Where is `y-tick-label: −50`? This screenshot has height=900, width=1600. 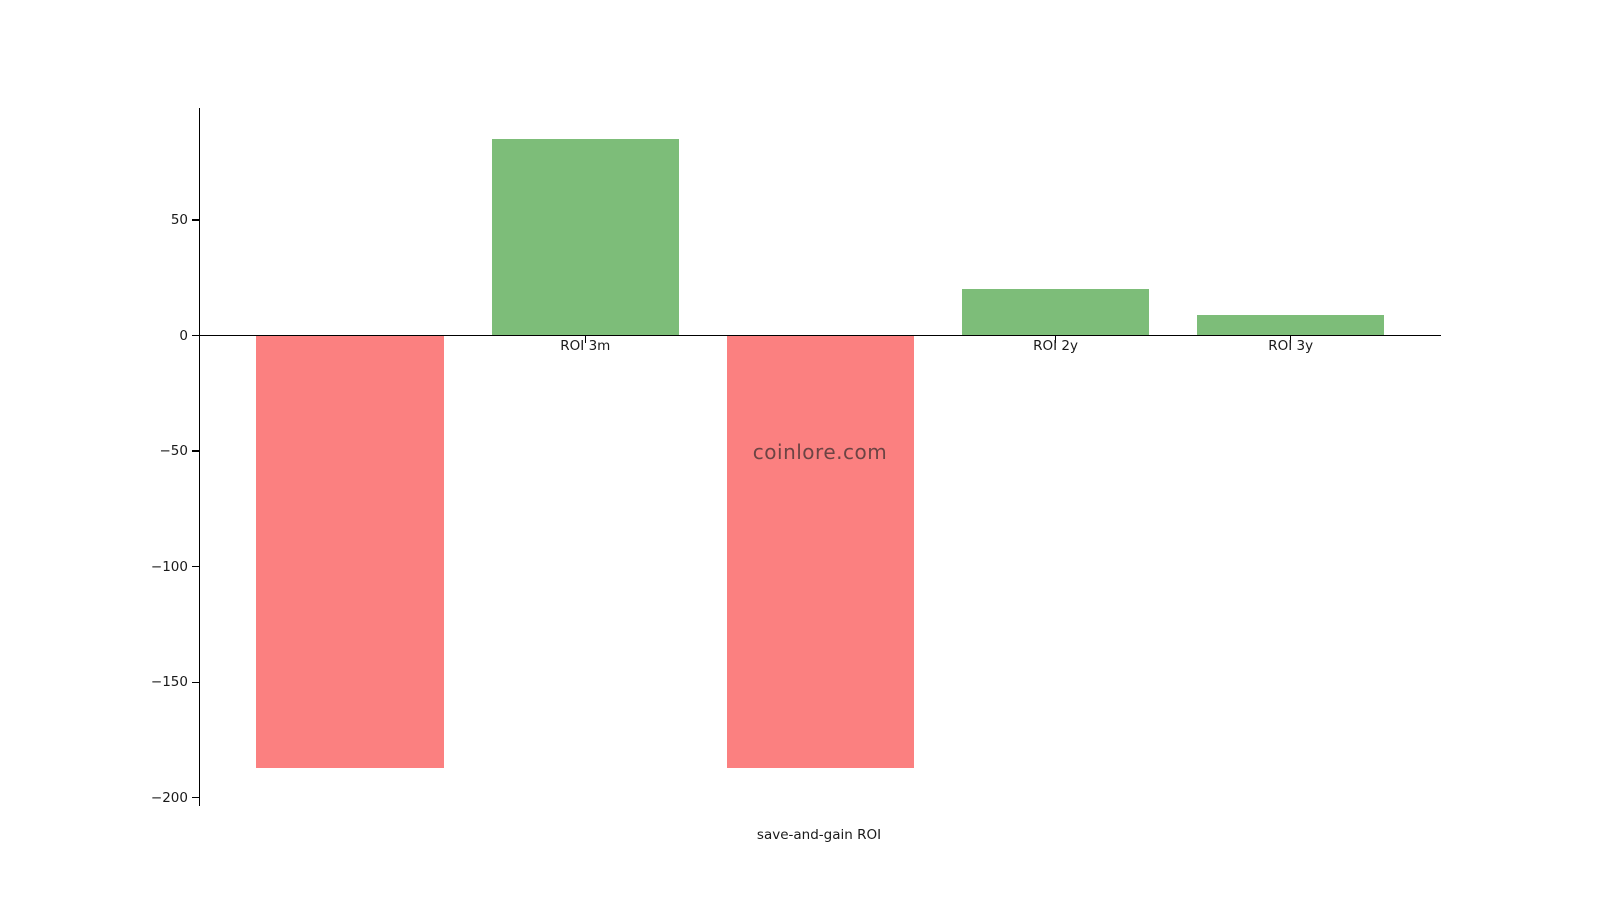
y-tick-label: −50 is located at coordinates (174, 451).